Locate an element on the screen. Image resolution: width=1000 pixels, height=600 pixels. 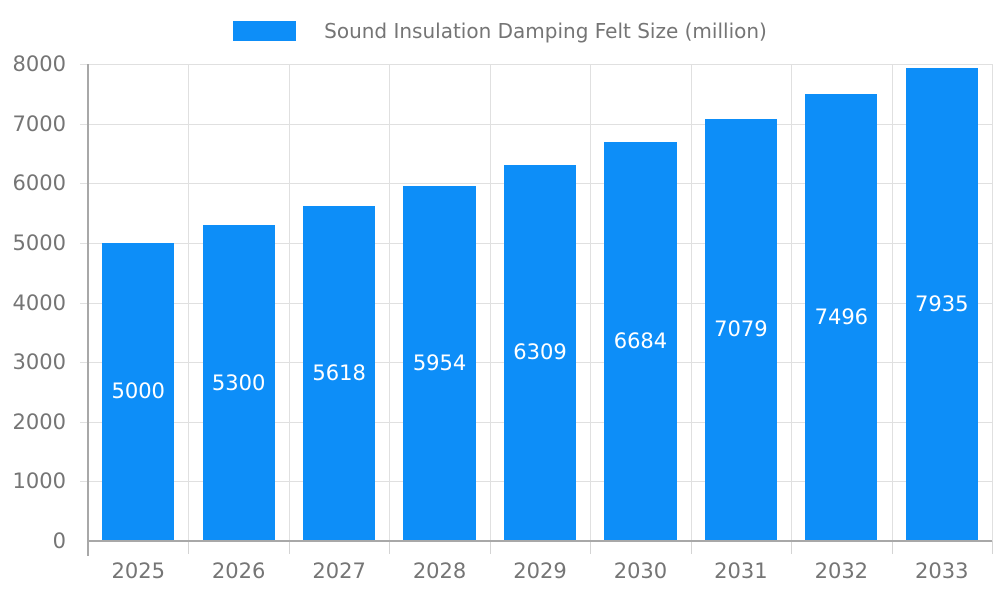
bar-value-label: 5618 is located at coordinates (339, 373).